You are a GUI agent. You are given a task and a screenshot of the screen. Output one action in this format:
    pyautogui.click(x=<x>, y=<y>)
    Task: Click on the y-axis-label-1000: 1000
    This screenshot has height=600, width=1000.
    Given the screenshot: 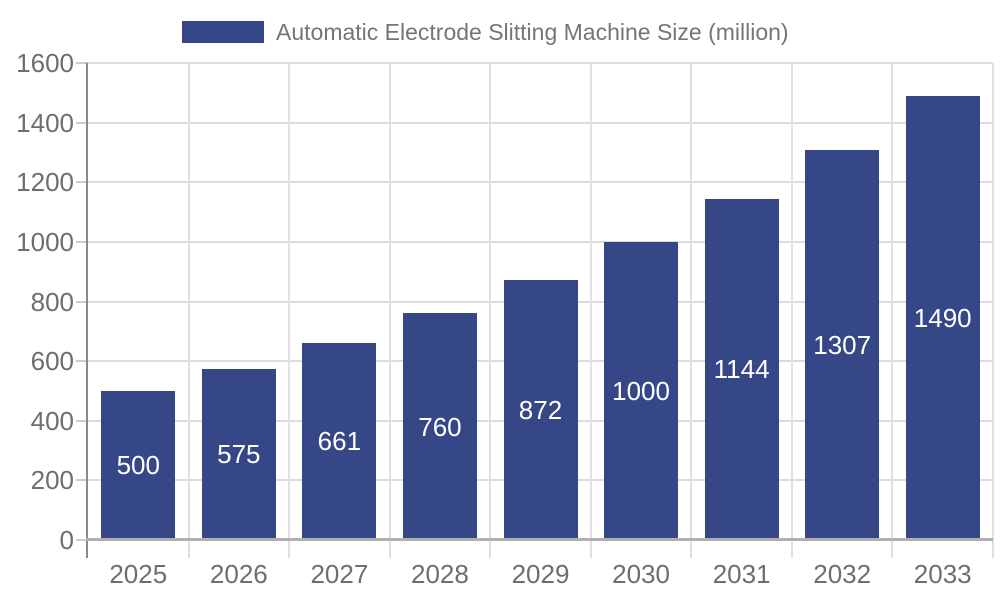 What is the action you would take?
    pyautogui.click(x=45, y=241)
    